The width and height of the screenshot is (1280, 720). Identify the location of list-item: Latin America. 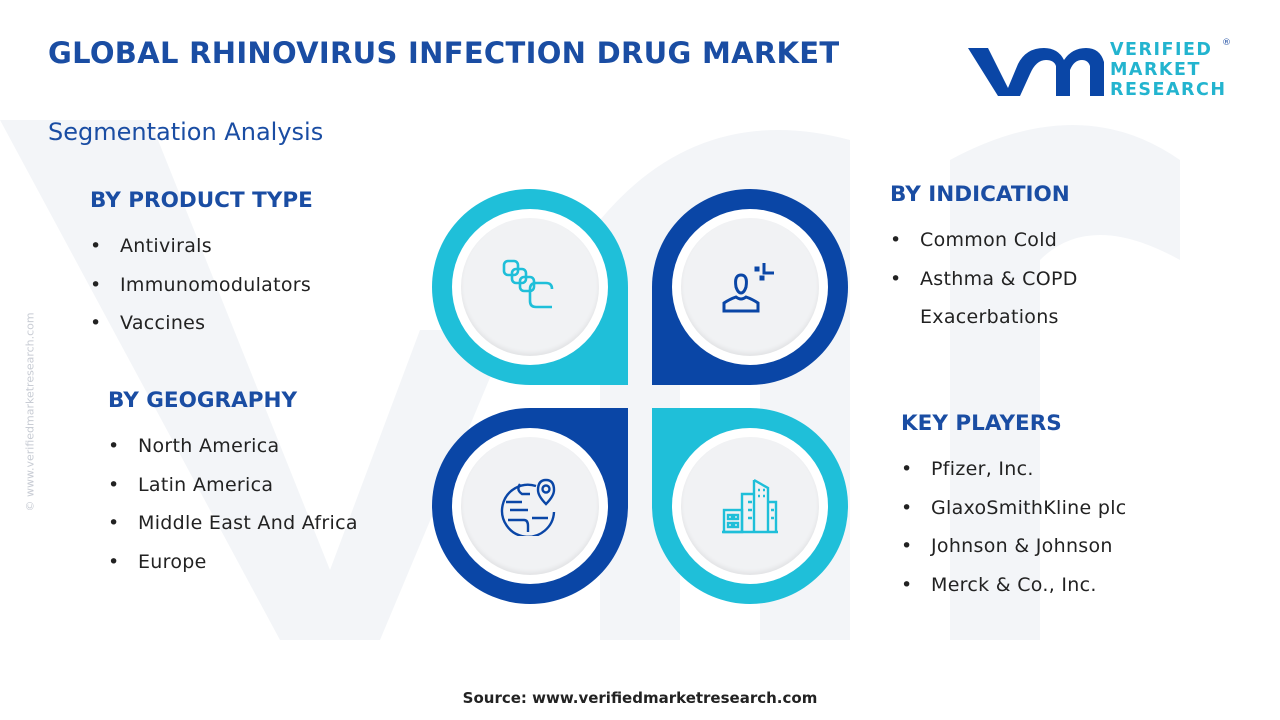
(233, 485).